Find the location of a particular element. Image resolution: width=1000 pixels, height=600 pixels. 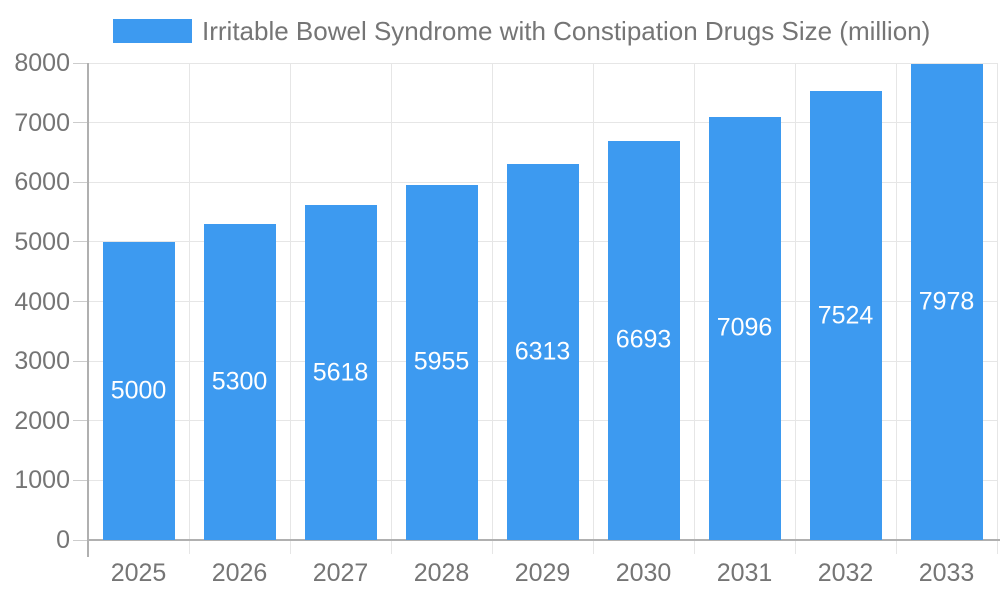

bar-value-label: 7096 is located at coordinates (744, 327).